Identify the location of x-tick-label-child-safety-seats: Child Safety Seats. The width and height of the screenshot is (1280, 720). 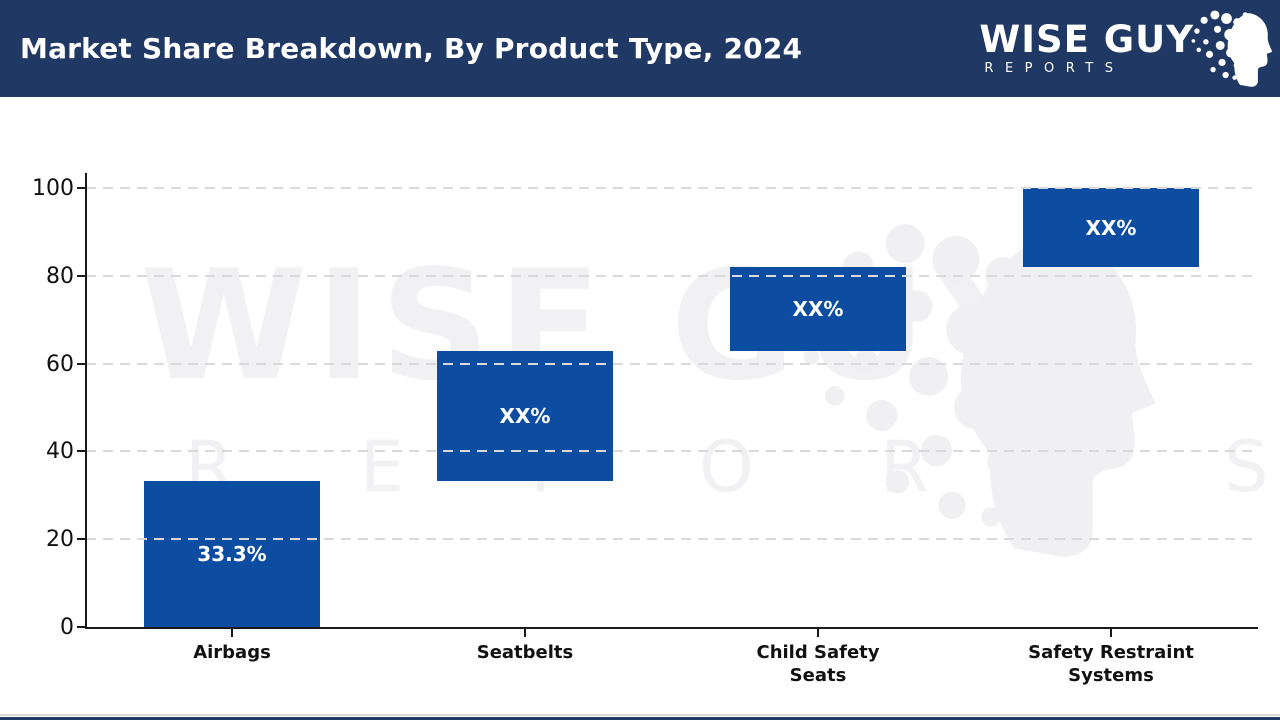
(818, 664).